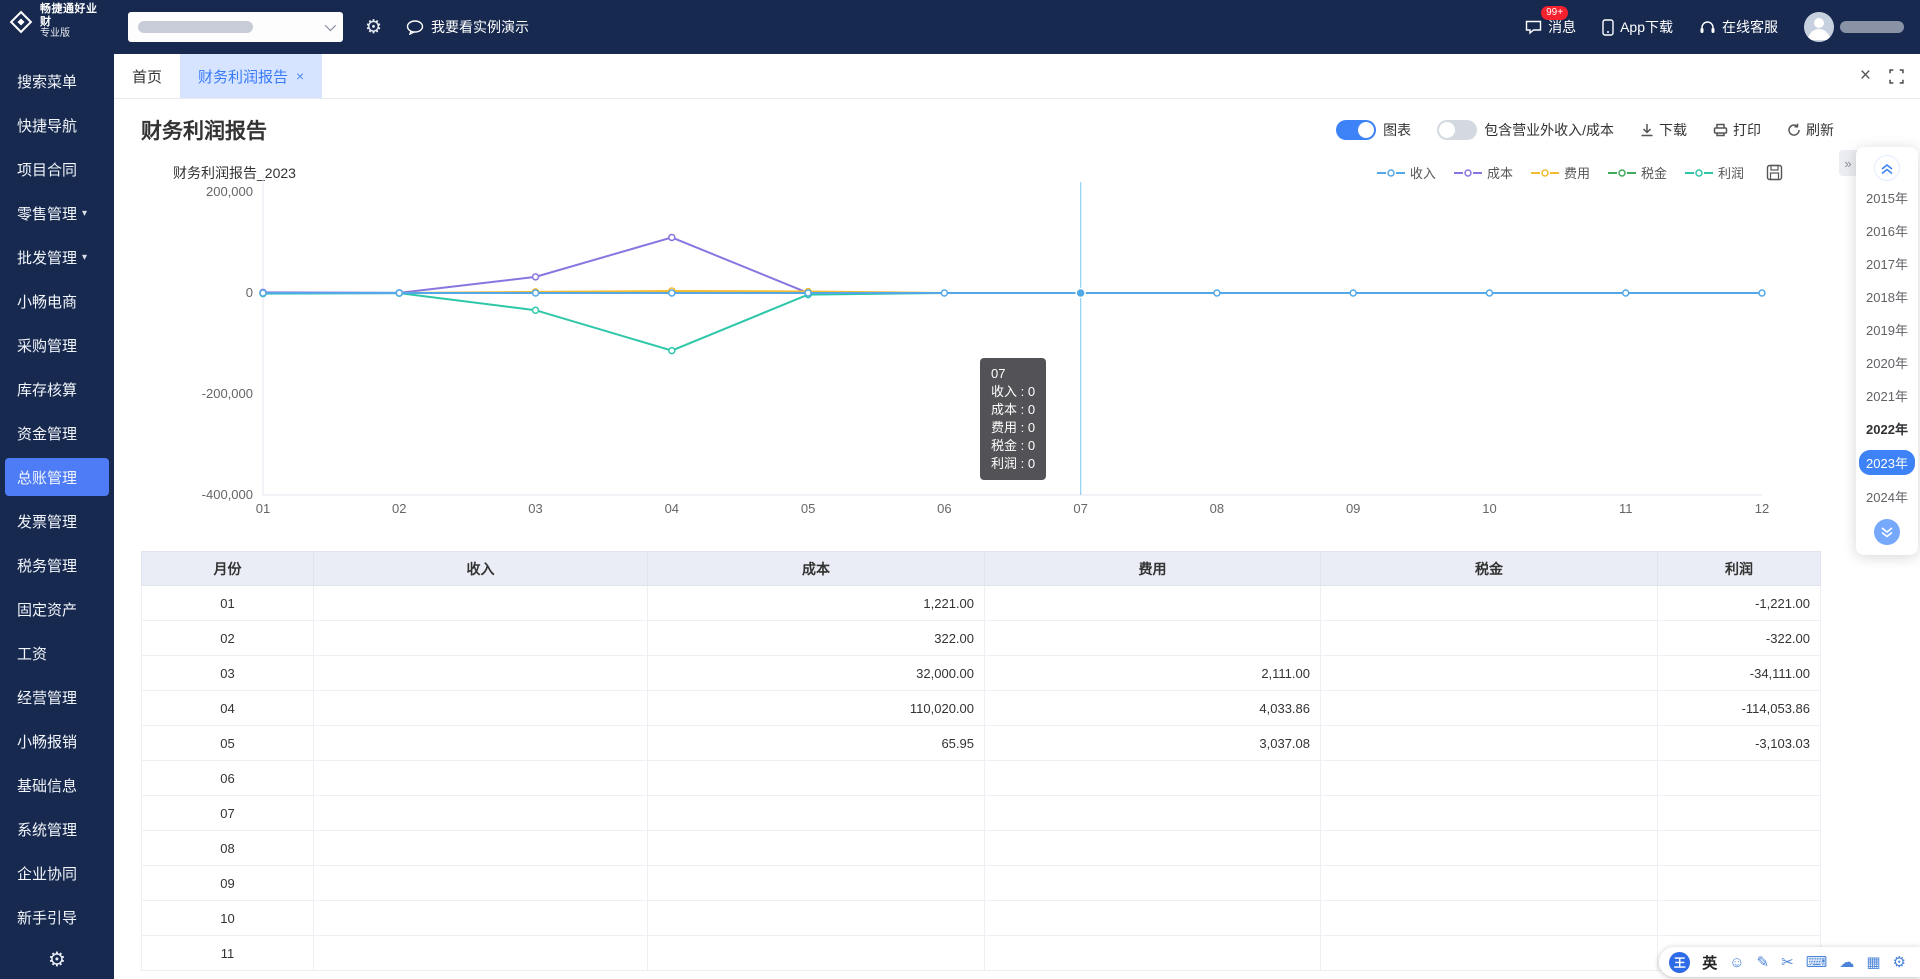  I want to click on nonop-toggle: 包含营业外收入/成本, so click(1525, 130).